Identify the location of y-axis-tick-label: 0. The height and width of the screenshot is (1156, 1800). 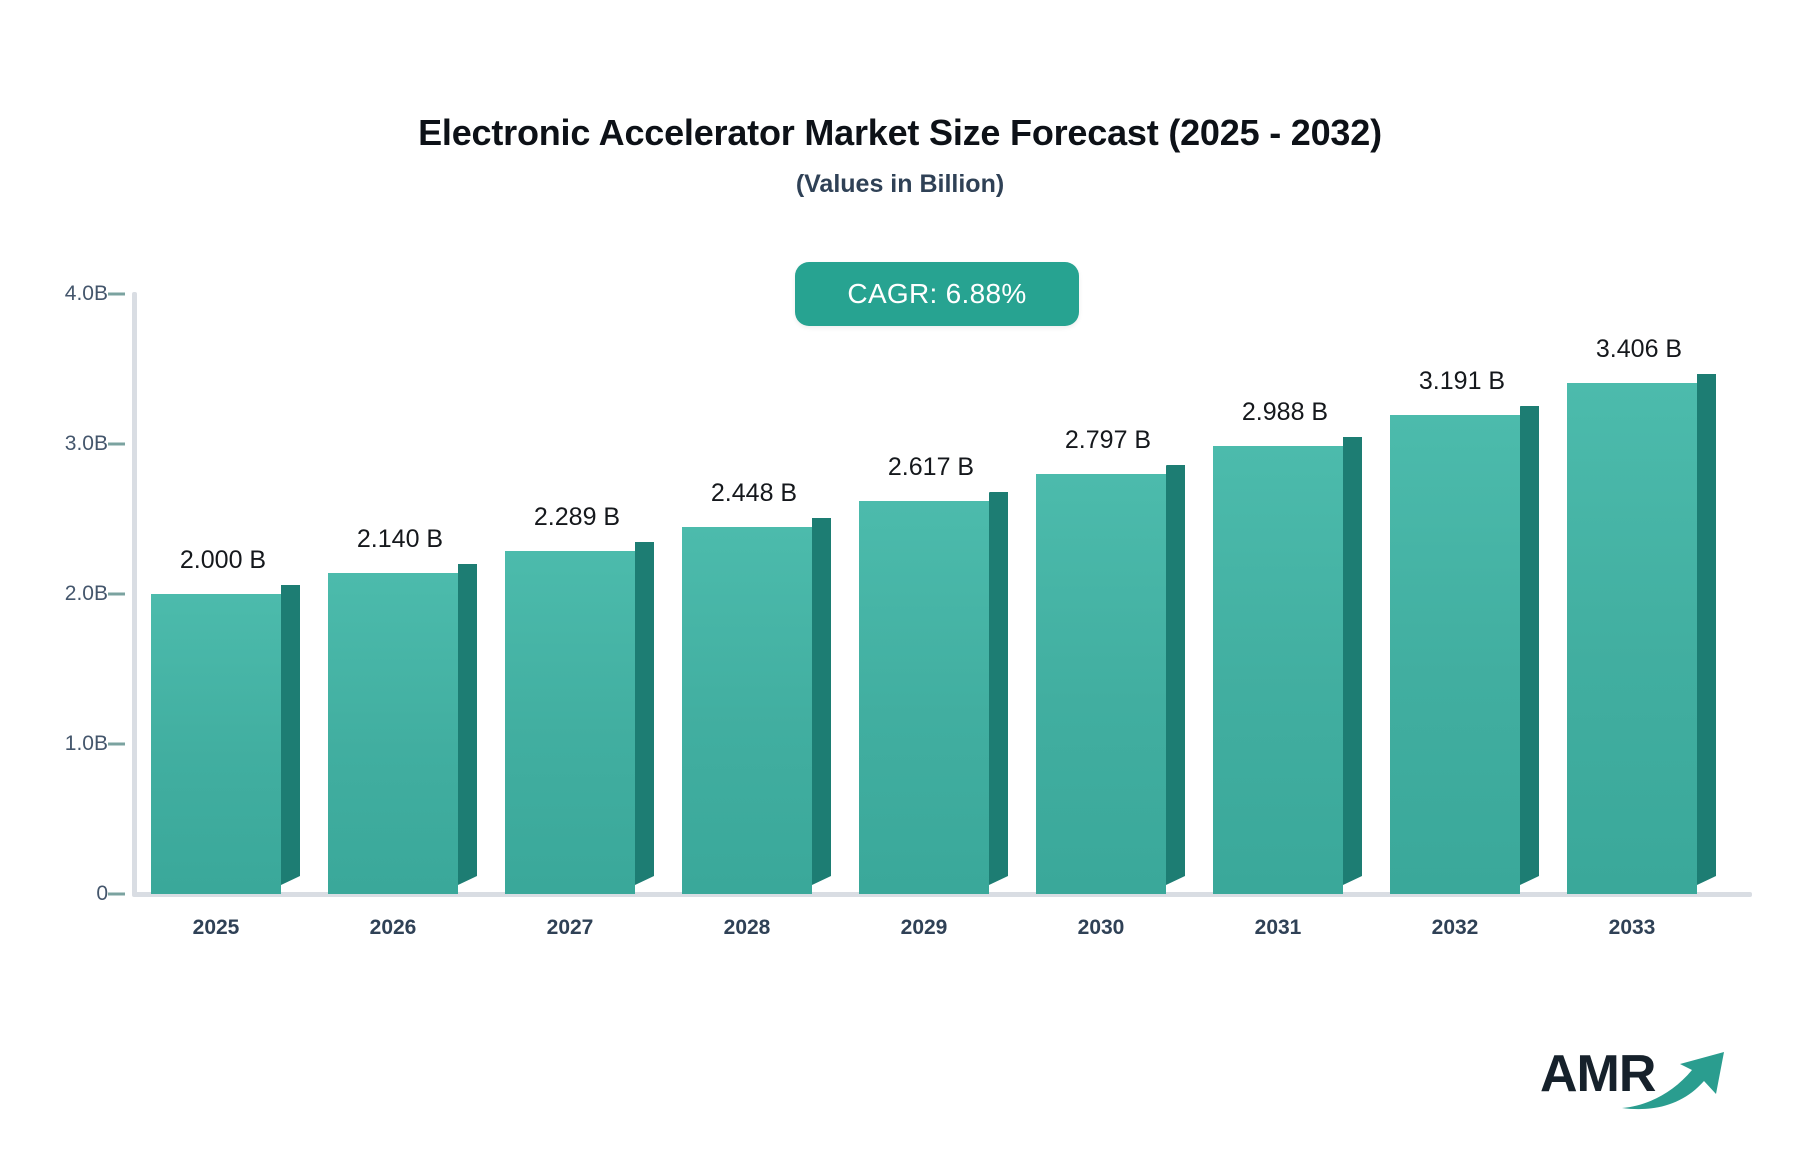
(102, 893).